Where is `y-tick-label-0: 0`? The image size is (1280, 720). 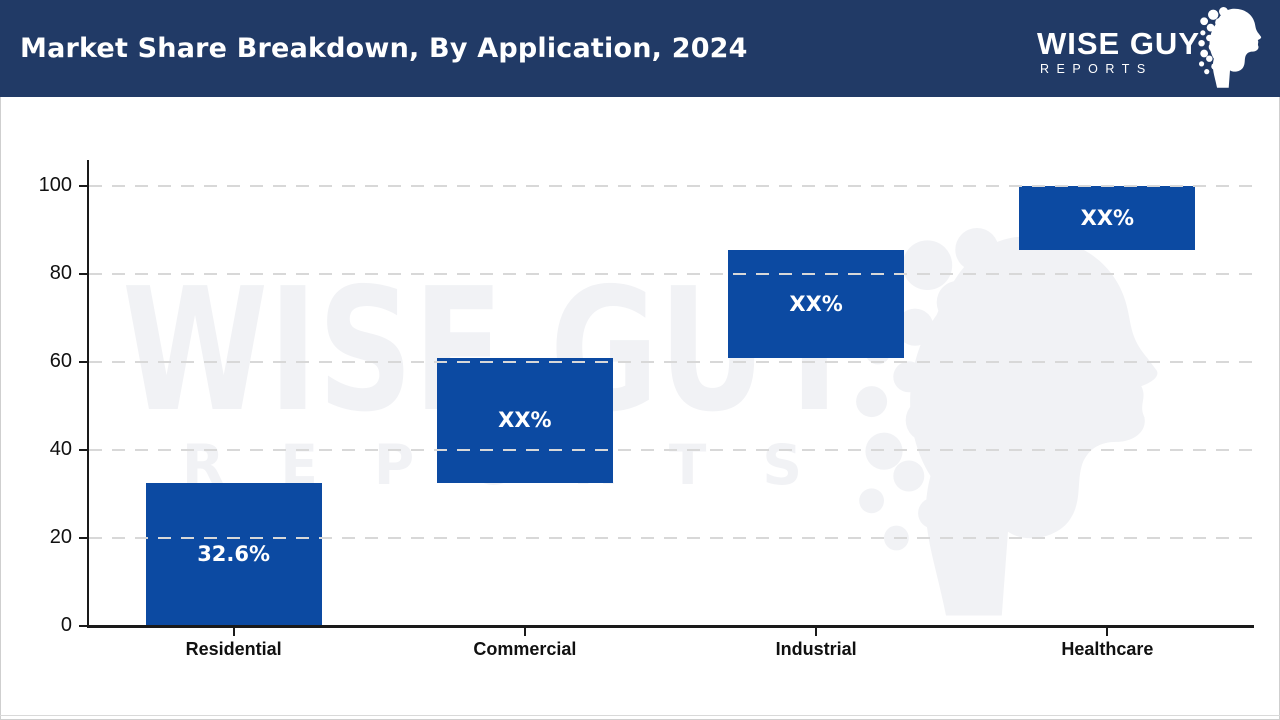 y-tick-label-0: 0 is located at coordinates (66, 625).